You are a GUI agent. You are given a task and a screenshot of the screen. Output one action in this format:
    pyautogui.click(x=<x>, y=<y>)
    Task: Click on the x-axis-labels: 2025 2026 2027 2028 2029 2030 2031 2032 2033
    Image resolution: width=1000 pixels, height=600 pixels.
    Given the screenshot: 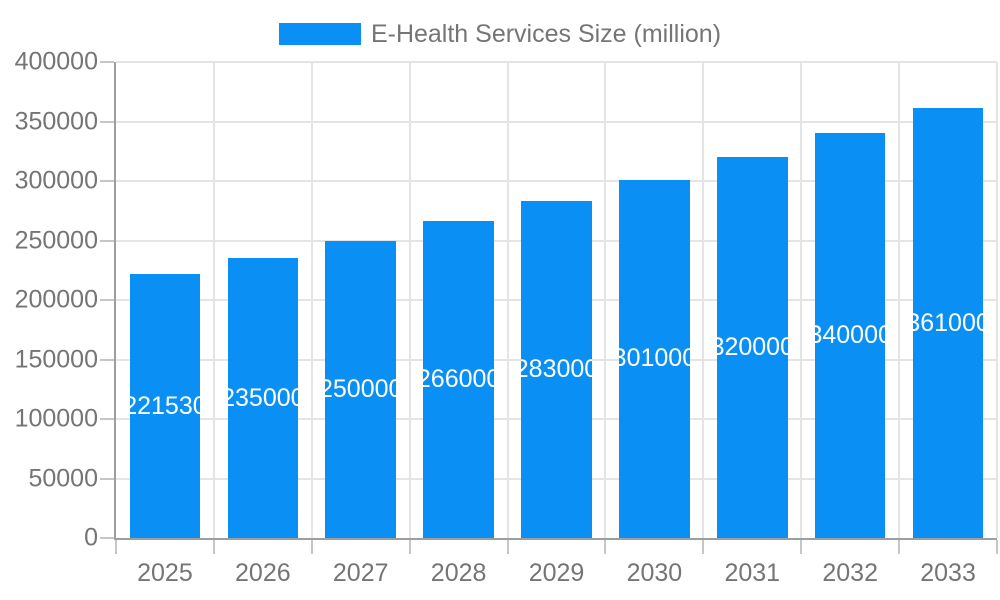 What is the action you would take?
    pyautogui.click(x=556, y=570)
    